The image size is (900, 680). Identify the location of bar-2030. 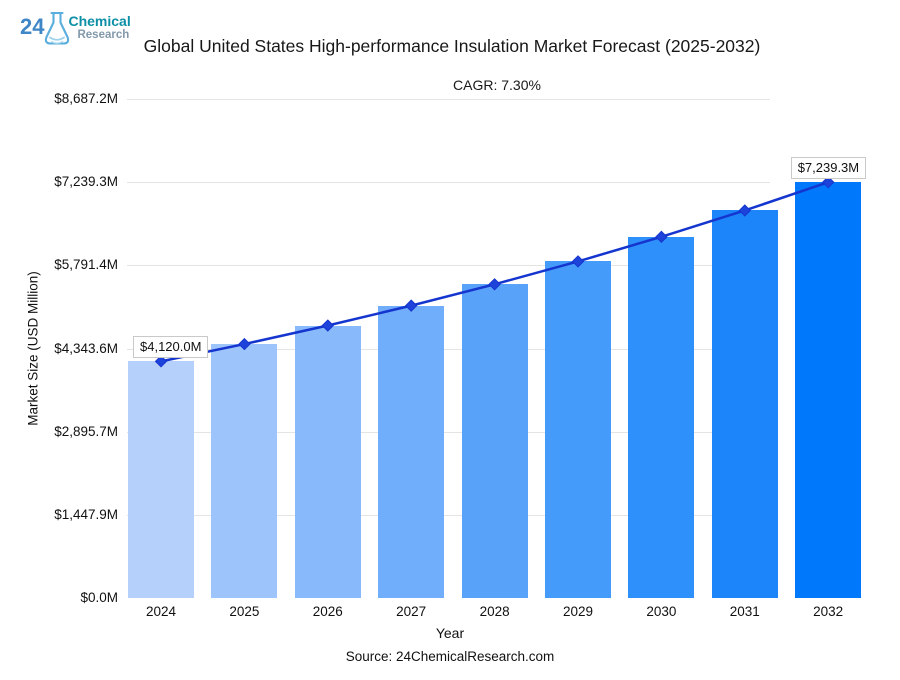
(661, 417).